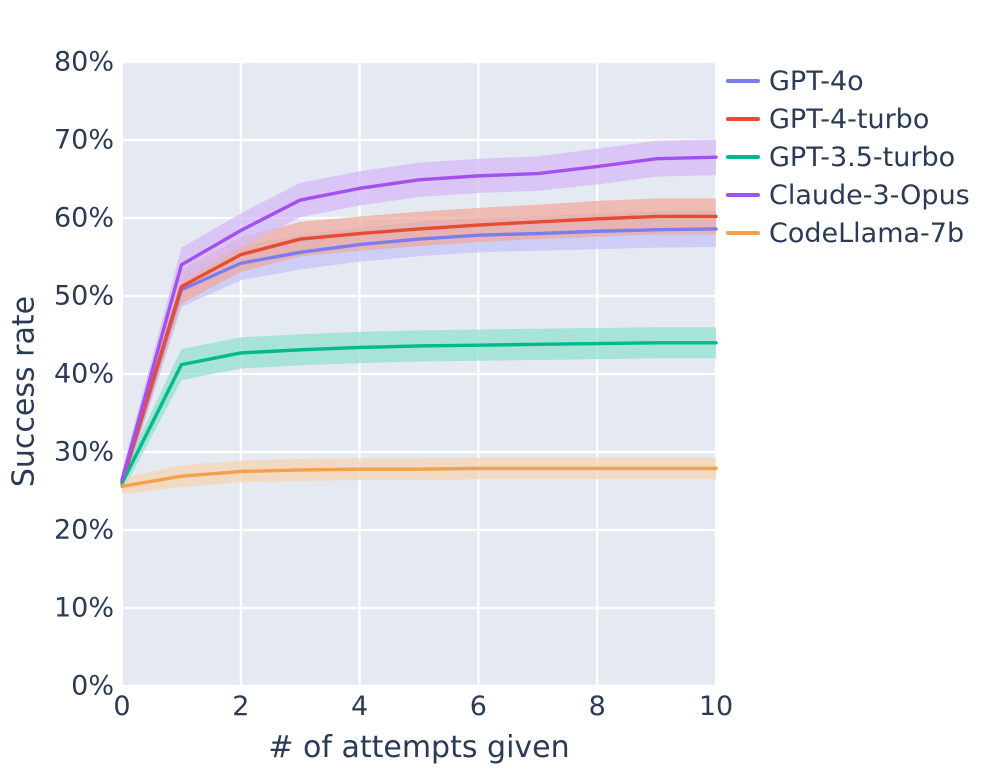  I want to click on x-tick-label: 10, so click(716, 706).